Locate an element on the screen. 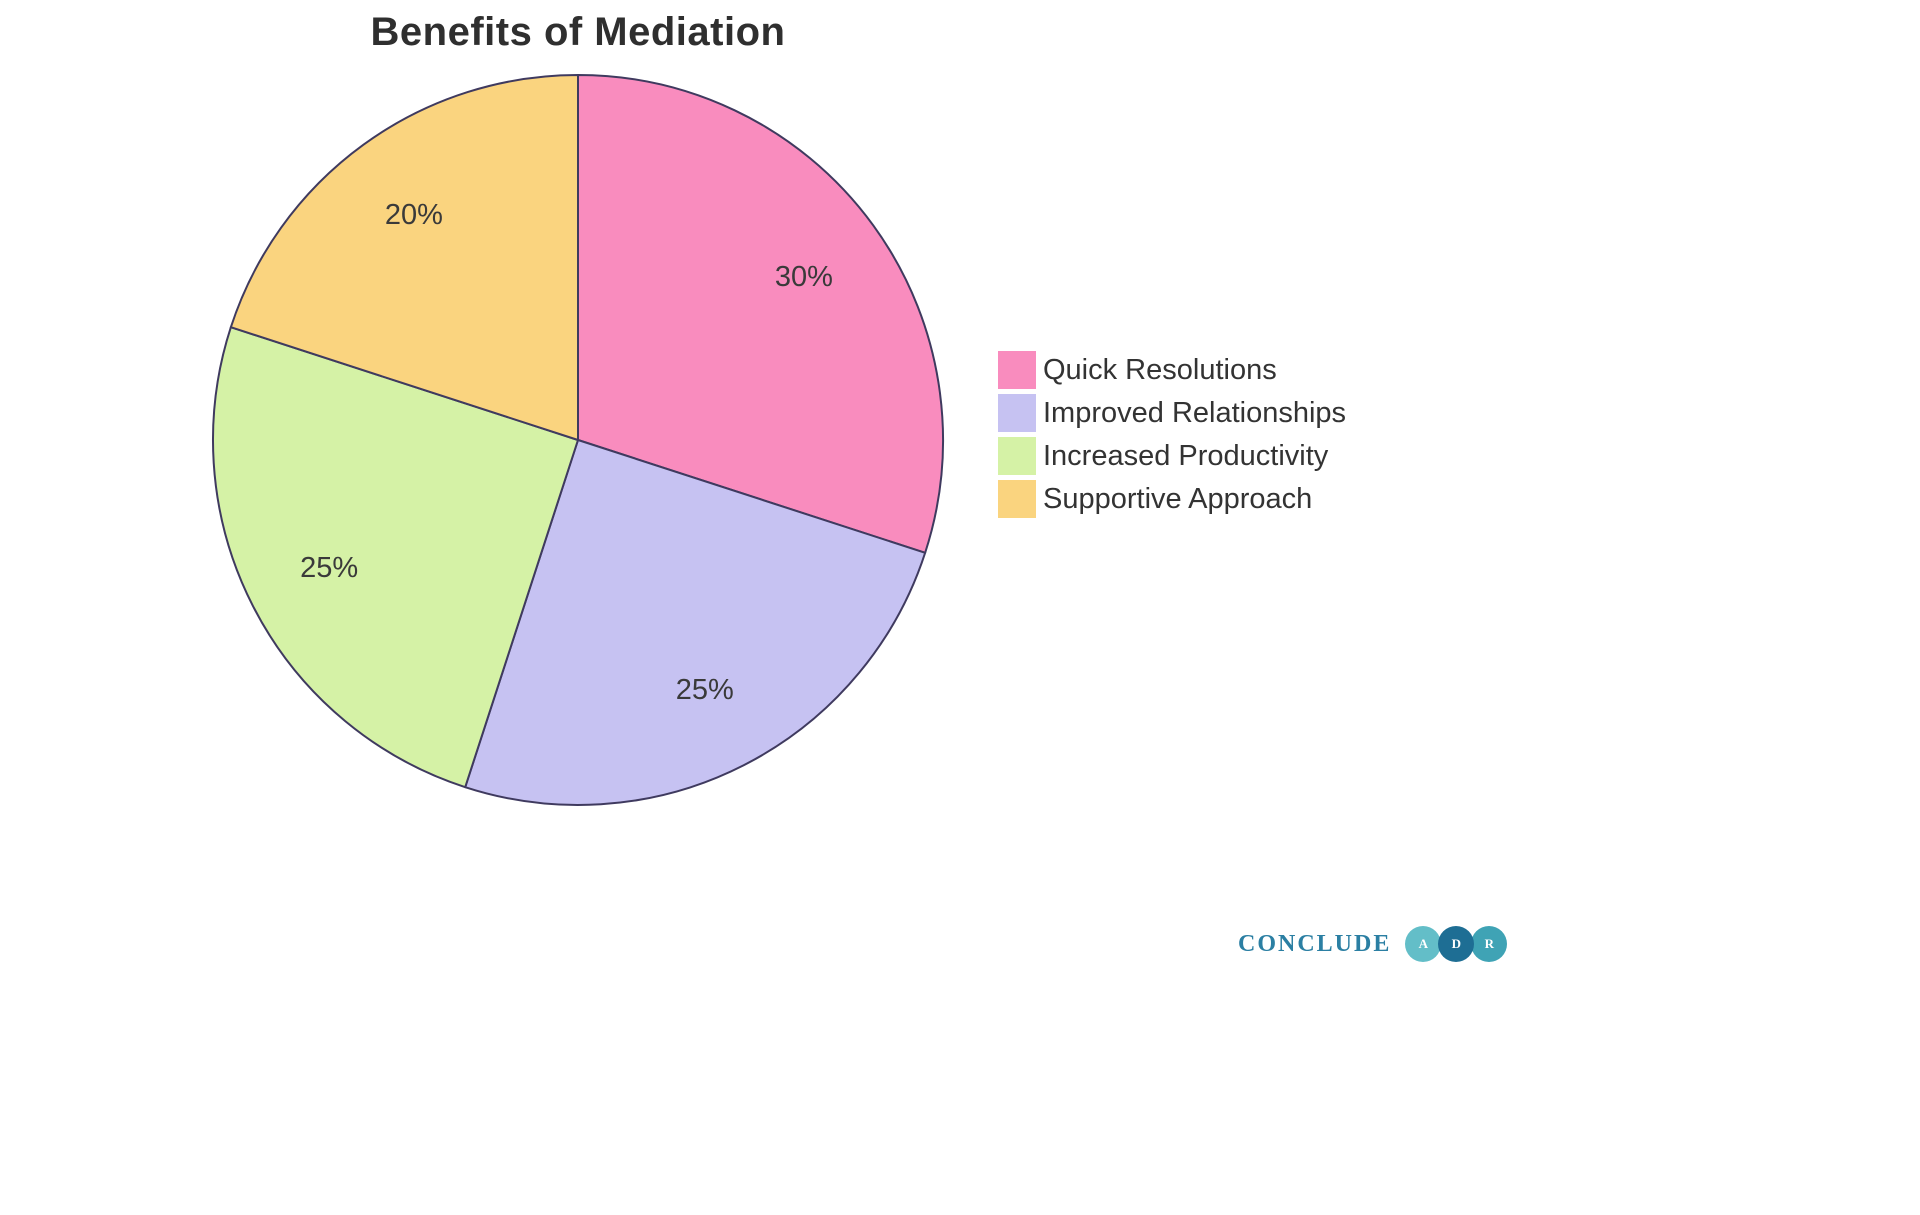 This screenshot has width=1920, height=1215. legend-item-2: Increased Productivity is located at coordinates (1172, 456).